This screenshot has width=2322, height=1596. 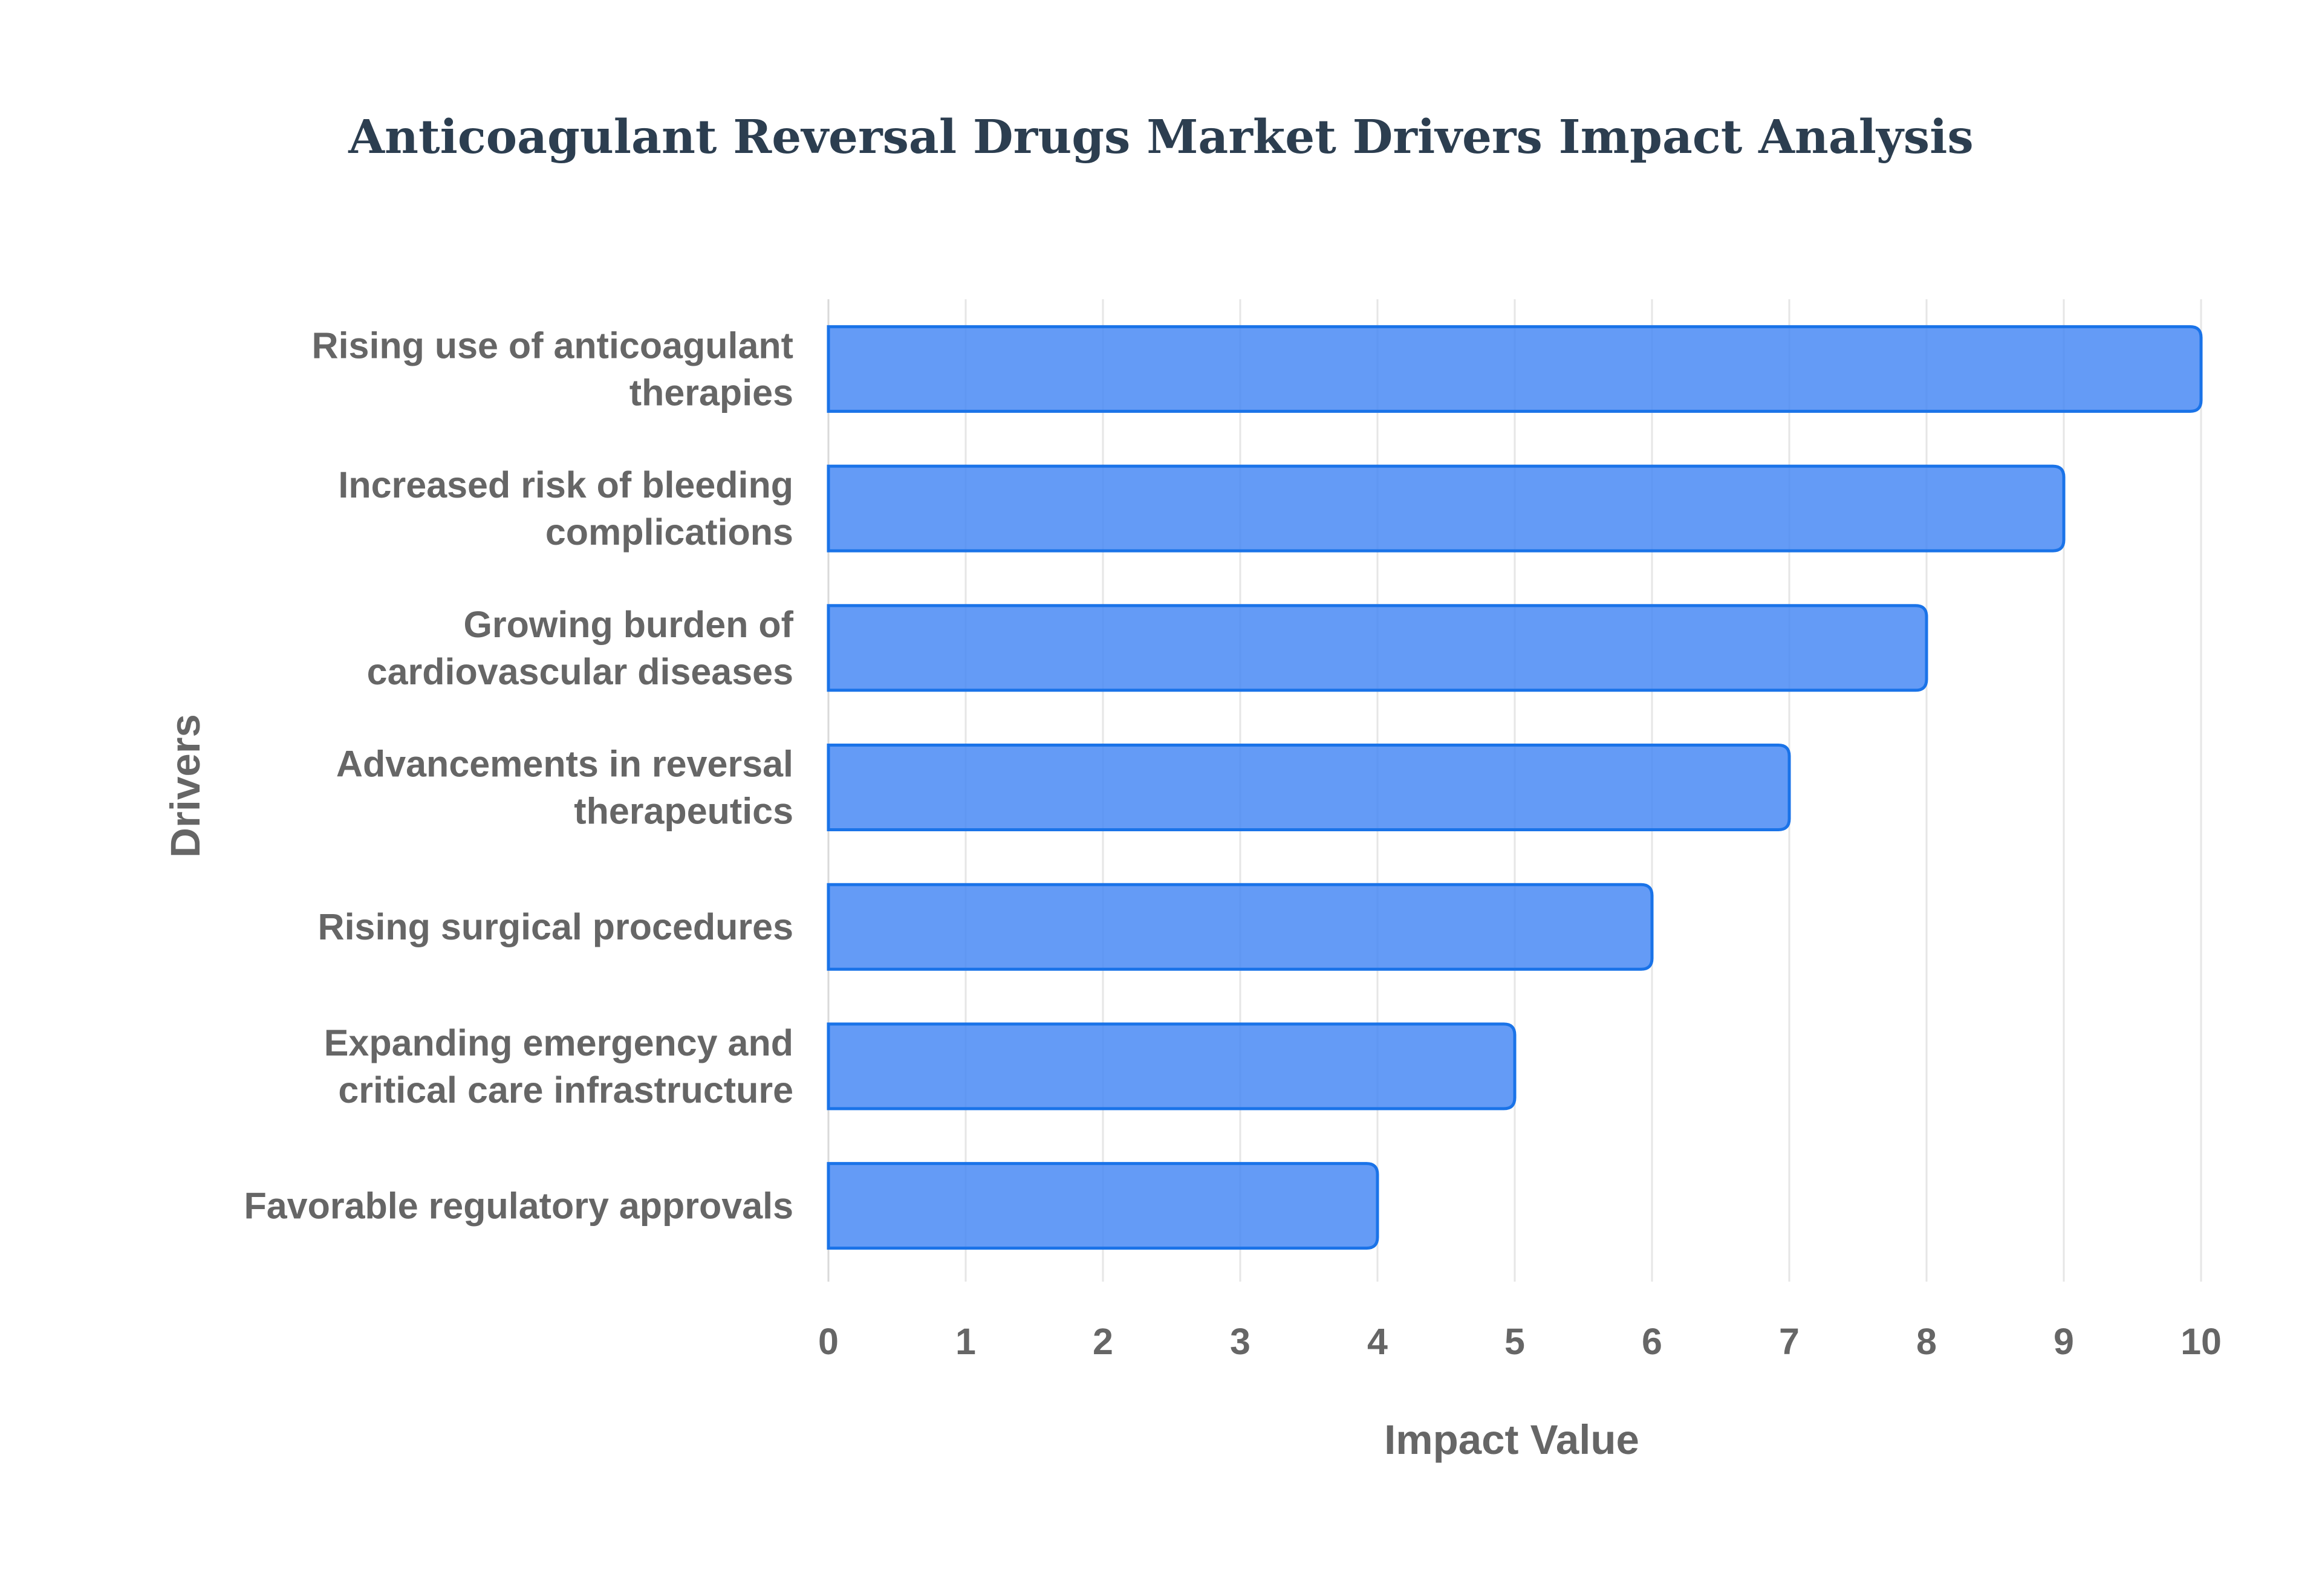 What do you see at coordinates (965, 1341) in the screenshot?
I see `x-tick-label: 1` at bounding box center [965, 1341].